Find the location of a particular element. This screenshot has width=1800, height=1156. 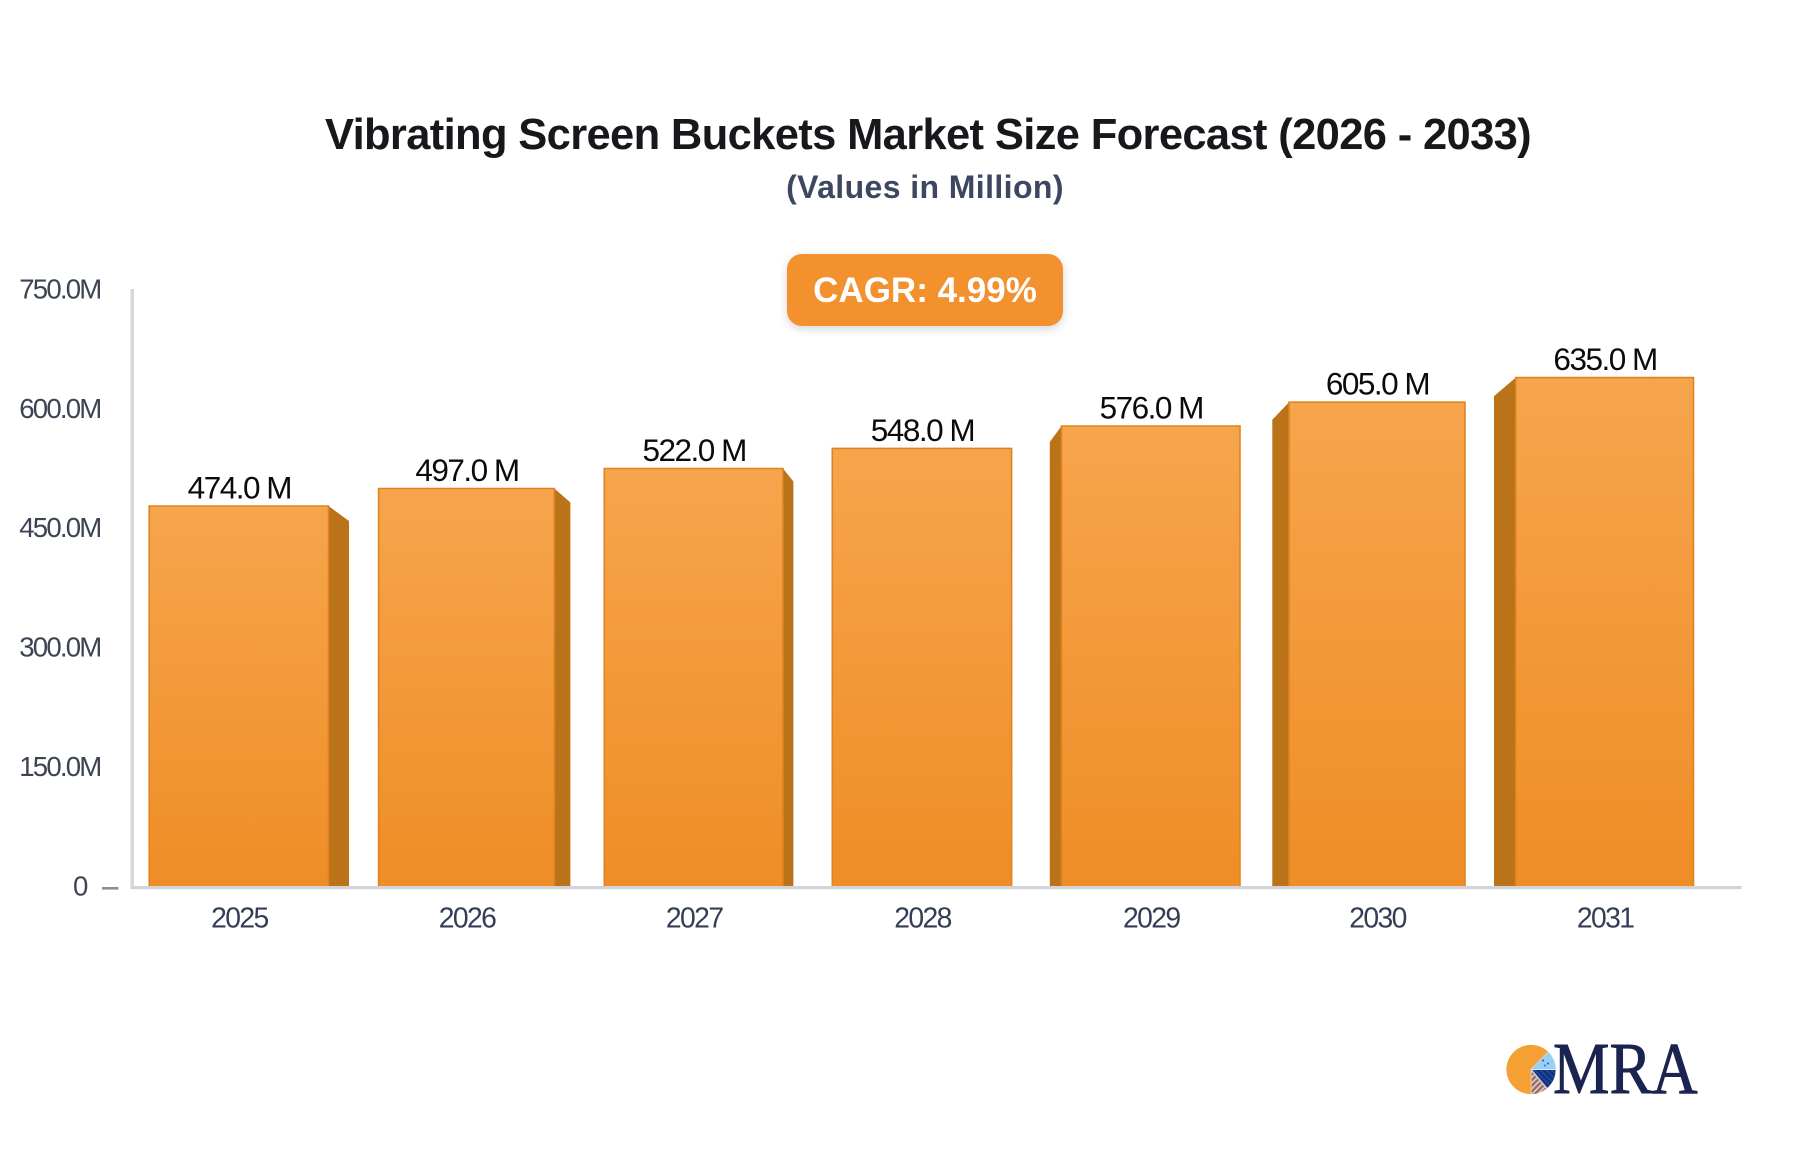

svg-text: 2026 is located at coordinates (467, 917).